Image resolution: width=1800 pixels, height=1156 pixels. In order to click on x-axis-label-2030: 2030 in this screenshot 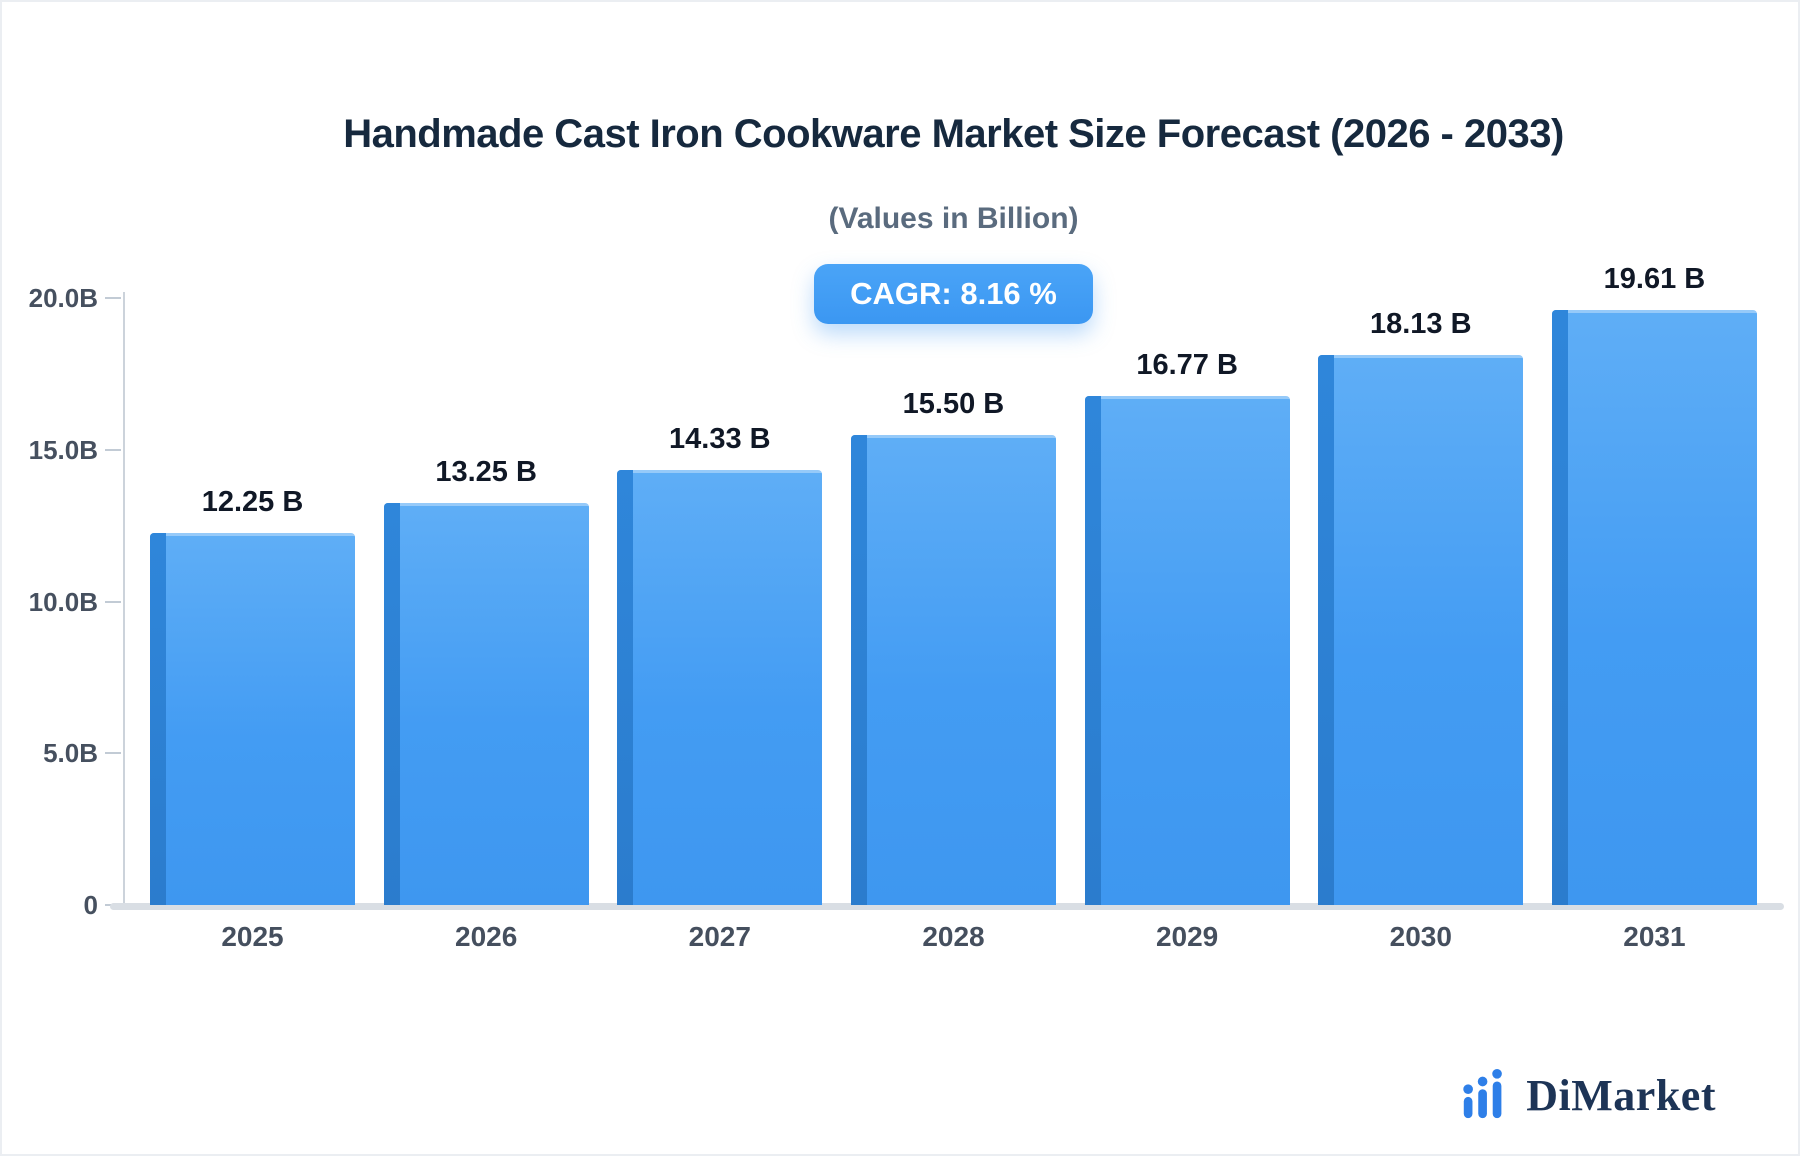, I will do `click(1420, 936)`.